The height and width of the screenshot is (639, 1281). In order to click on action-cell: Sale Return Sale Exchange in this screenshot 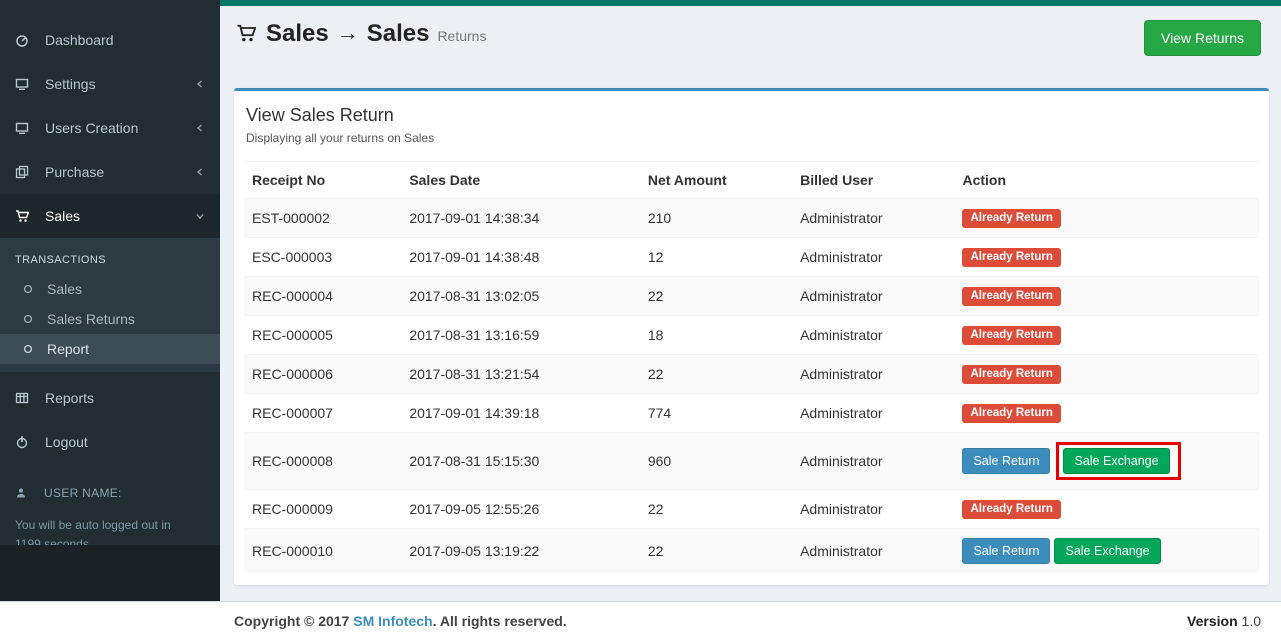, I will do `click(1106, 550)`.